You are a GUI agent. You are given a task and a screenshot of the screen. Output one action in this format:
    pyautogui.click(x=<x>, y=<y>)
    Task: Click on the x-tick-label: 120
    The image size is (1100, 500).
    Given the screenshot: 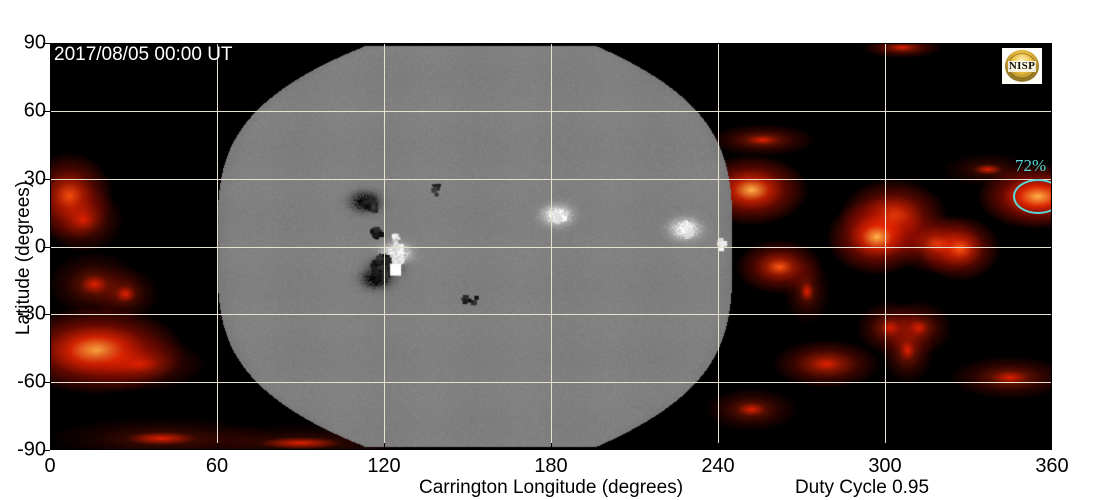 What is the action you would take?
    pyautogui.click(x=384, y=466)
    